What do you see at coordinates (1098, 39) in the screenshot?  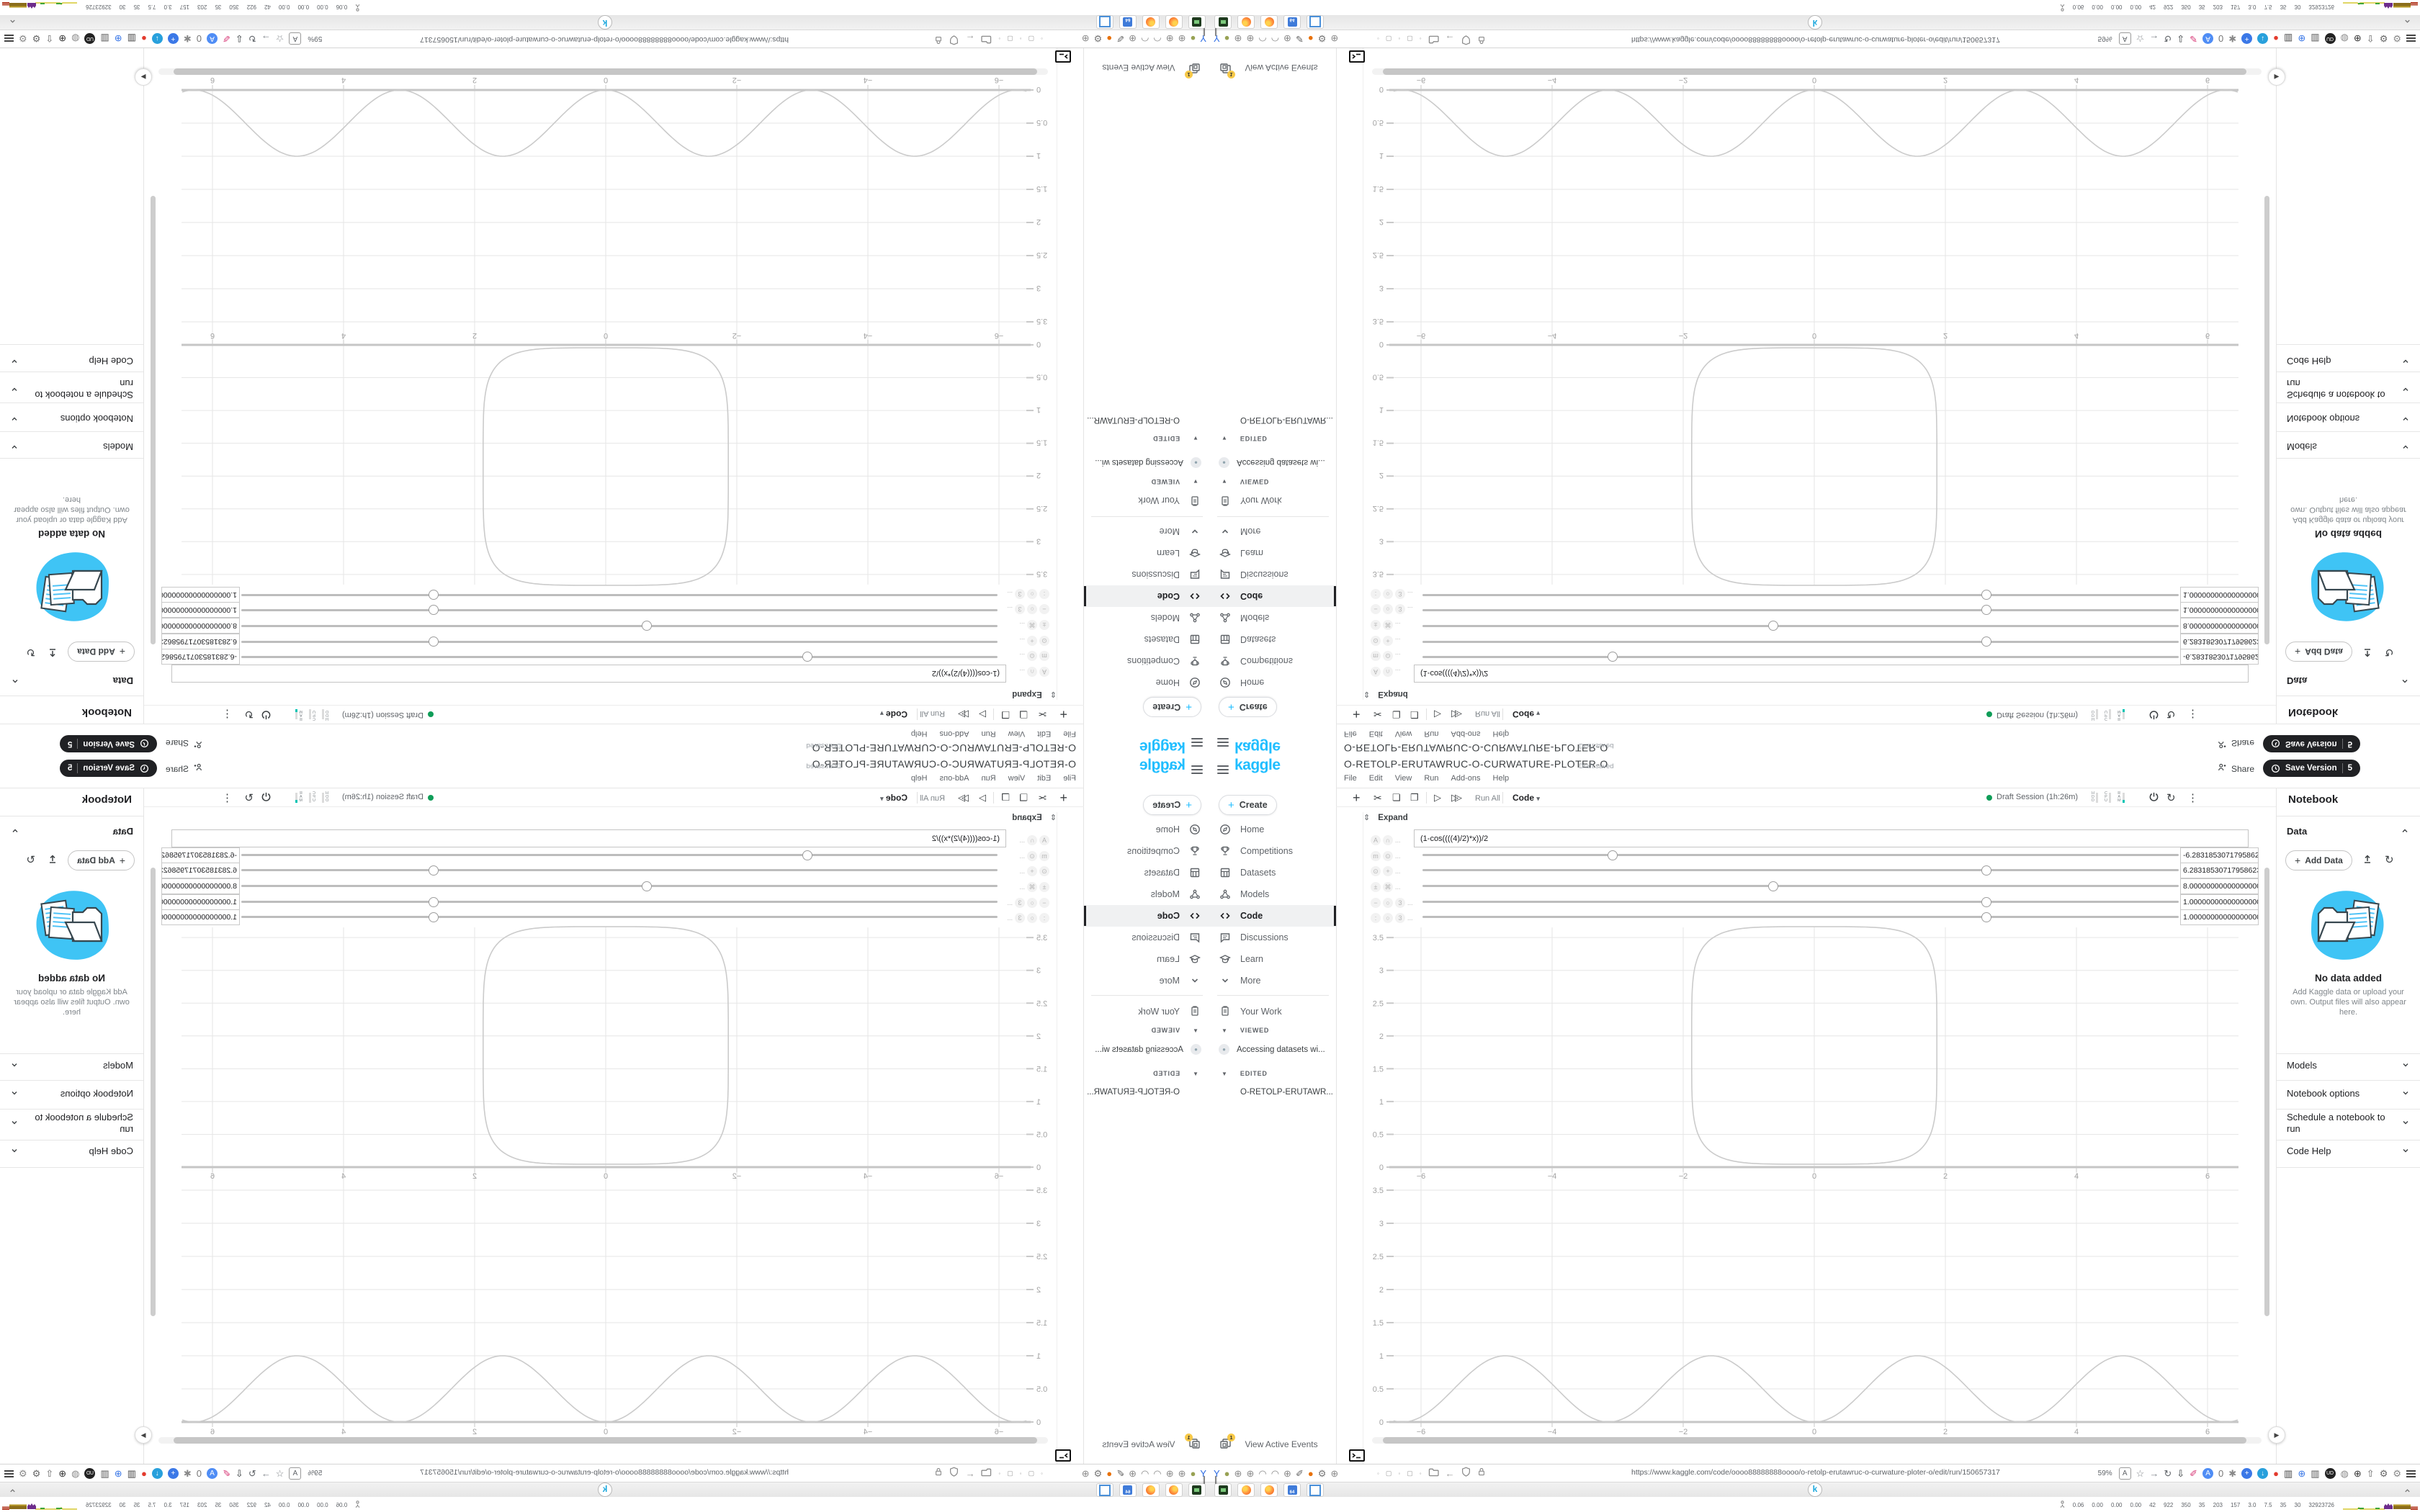 I see `browser-icon-left-9: ⚙` at bounding box center [1098, 39].